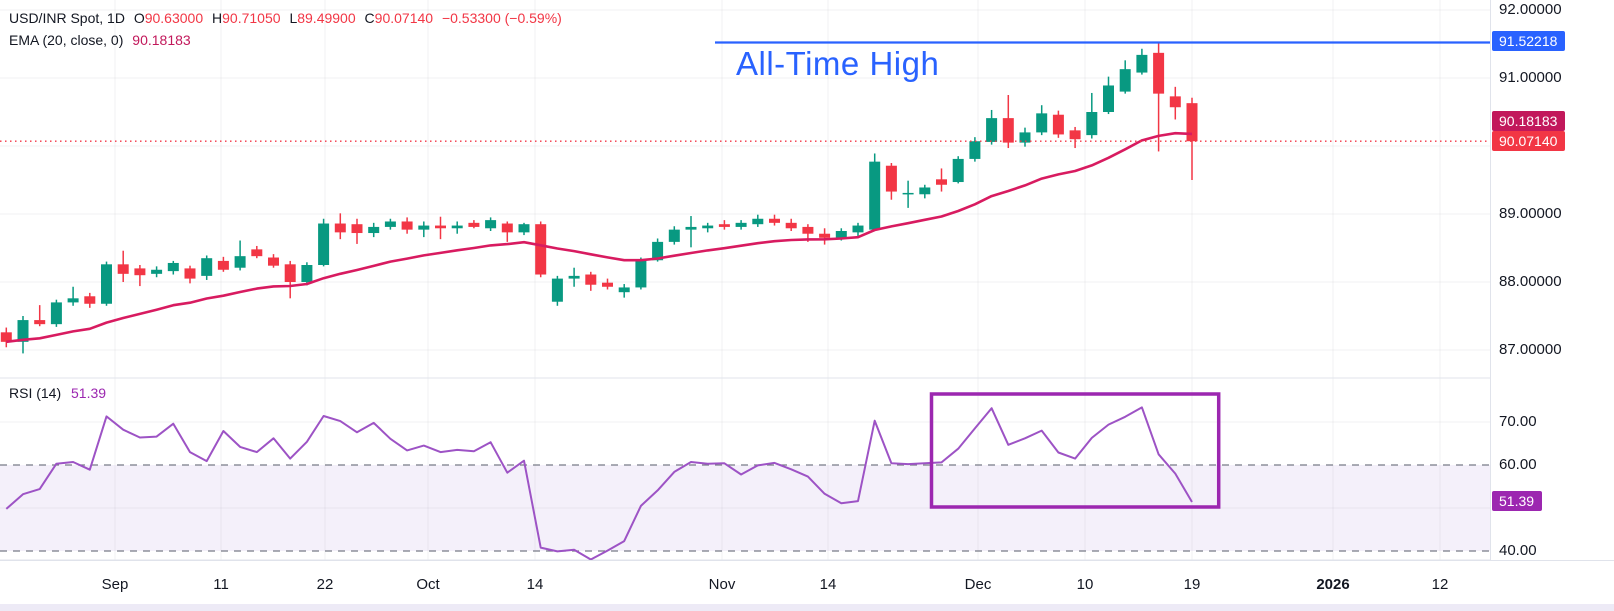 The width and height of the screenshot is (1614, 611). Describe the element at coordinates (139, 18) in the screenshot. I see `open-label: O` at that location.